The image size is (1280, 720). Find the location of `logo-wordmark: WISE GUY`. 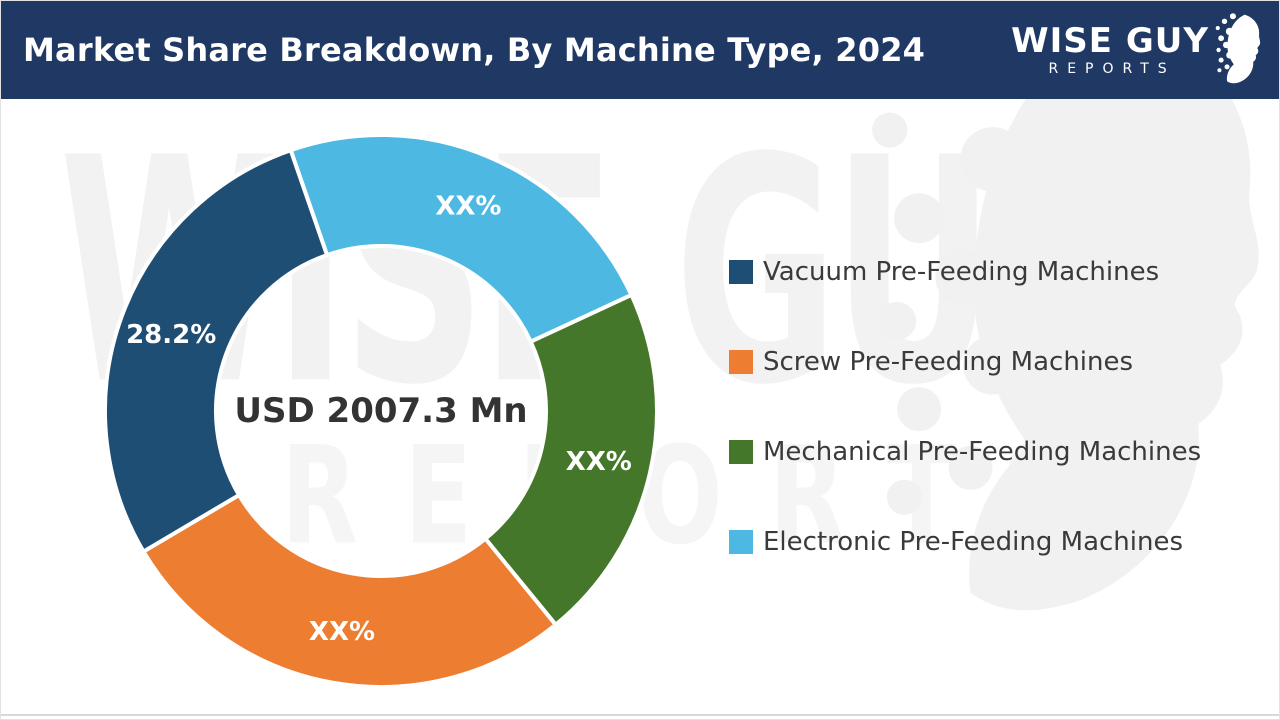

logo-wordmark: WISE GUY is located at coordinates (1110, 40).